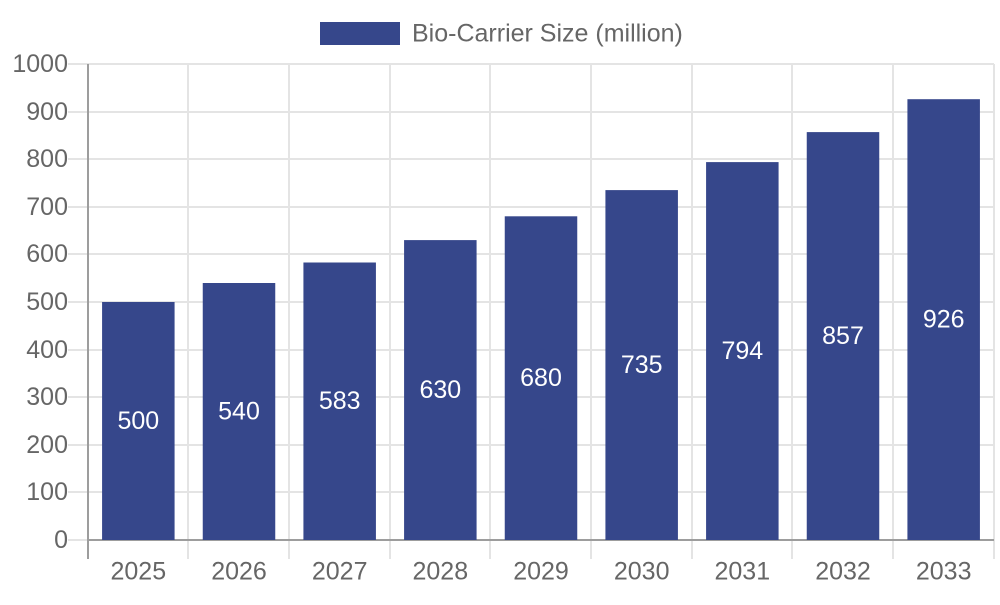 The width and height of the screenshot is (1000, 605). What do you see at coordinates (547, 34) in the screenshot?
I see `svg-text: Bio-Carrier Size (million)` at bounding box center [547, 34].